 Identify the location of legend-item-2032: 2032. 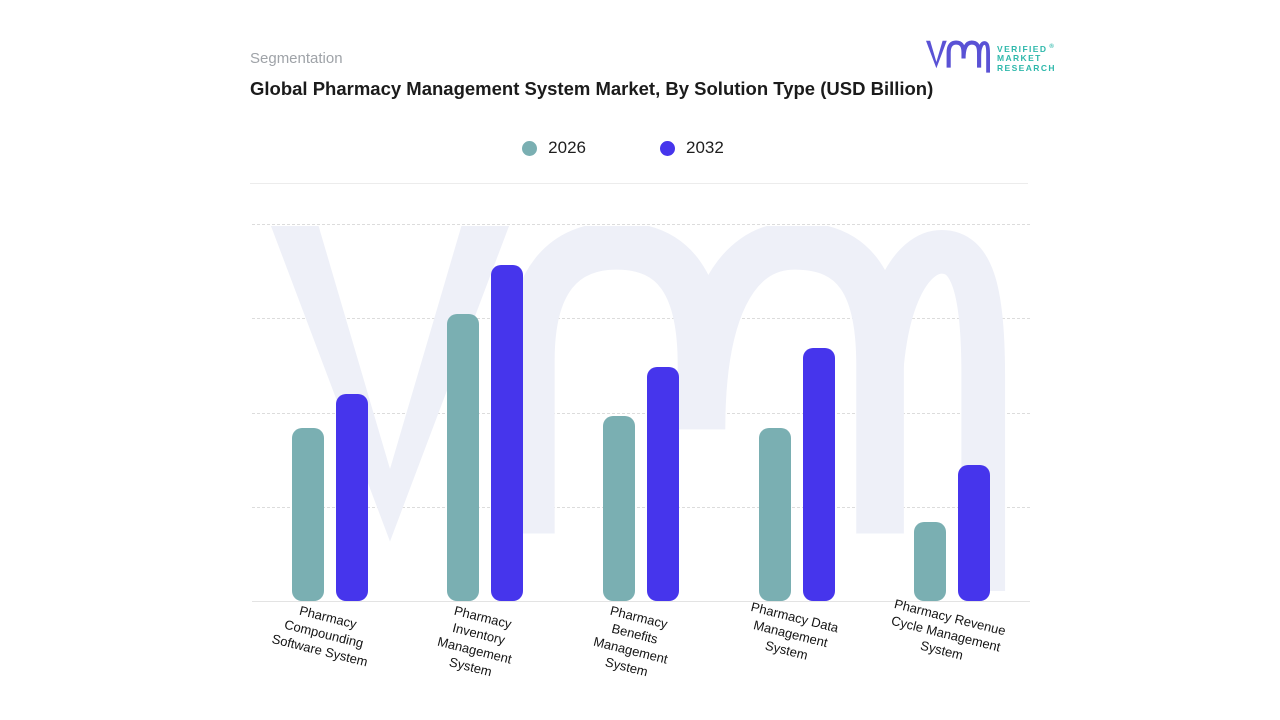
(692, 148).